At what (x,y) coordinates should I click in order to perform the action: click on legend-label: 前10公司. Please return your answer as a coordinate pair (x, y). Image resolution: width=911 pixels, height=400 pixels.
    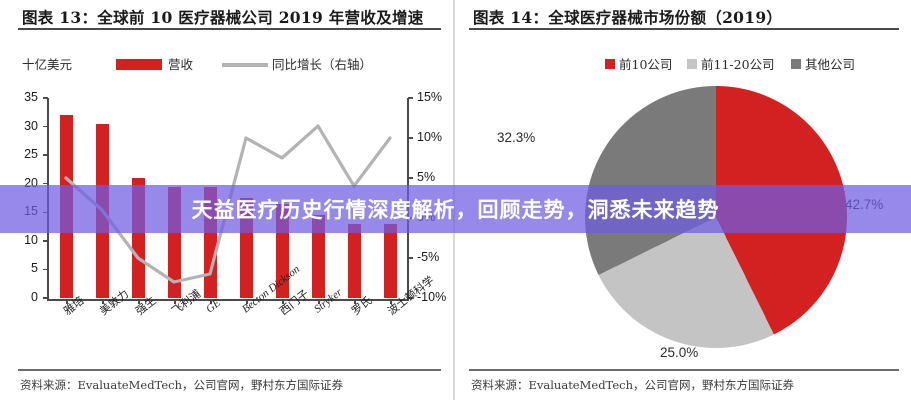
    Looking at the image, I should click on (646, 64).